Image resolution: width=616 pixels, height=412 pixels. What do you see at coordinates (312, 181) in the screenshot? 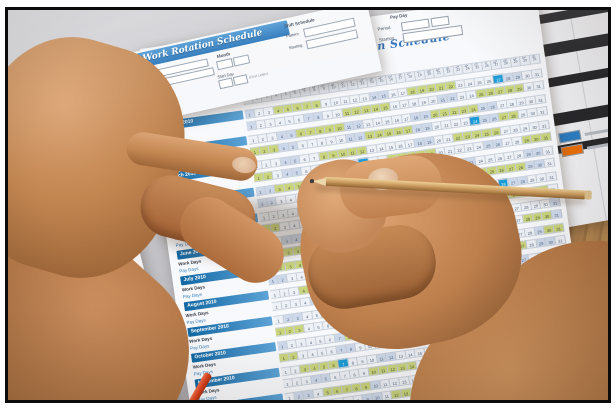
I see `pencil-graphite-tip` at bounding box center [312, 181].